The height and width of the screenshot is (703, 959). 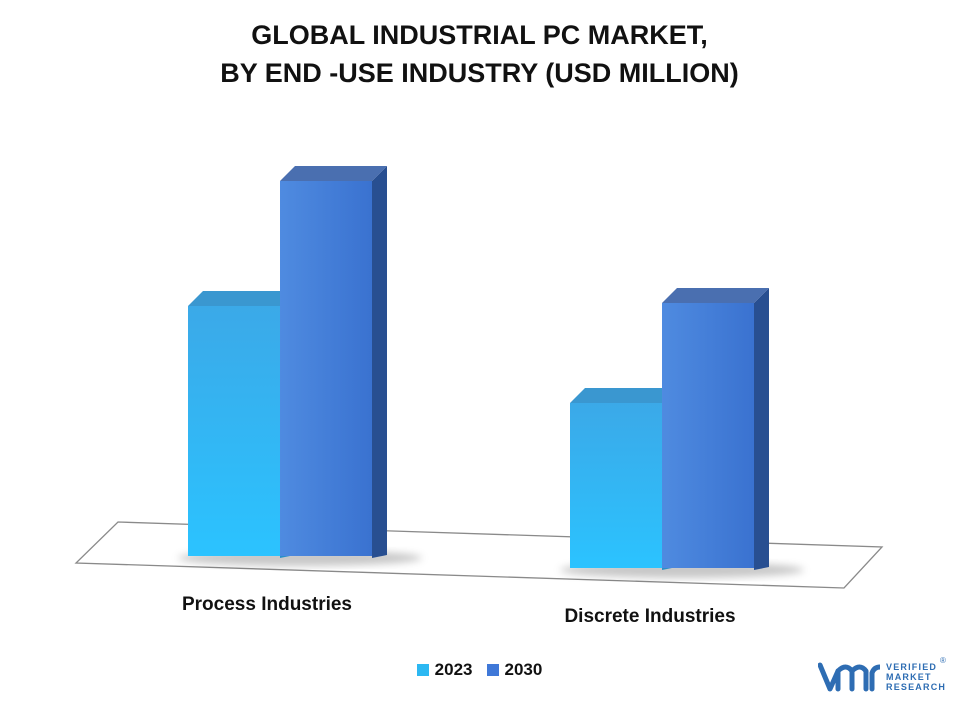 I want to click on legend-label-2023: 2023, so click(x=453, y=669).